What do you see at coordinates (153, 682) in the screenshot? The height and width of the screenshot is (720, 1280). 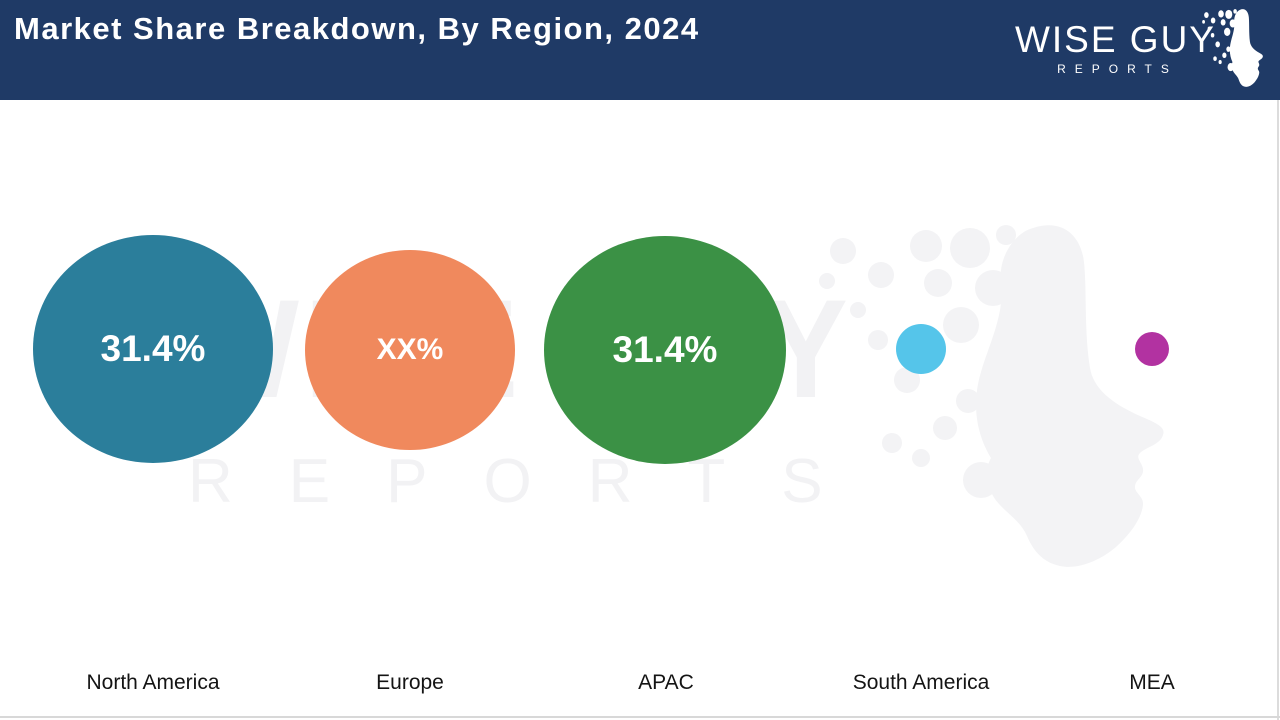 I see `category-label-north-america: North America` at bounding box center [153, 682].